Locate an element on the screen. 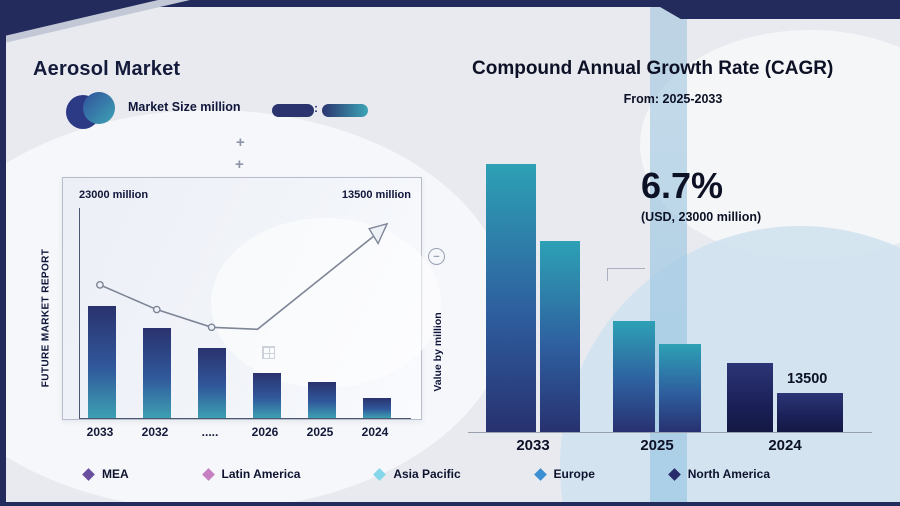 Image resolution: width=900 pixels, height=506 pixels. legend-label: North America is located at coordinates (728, 474).